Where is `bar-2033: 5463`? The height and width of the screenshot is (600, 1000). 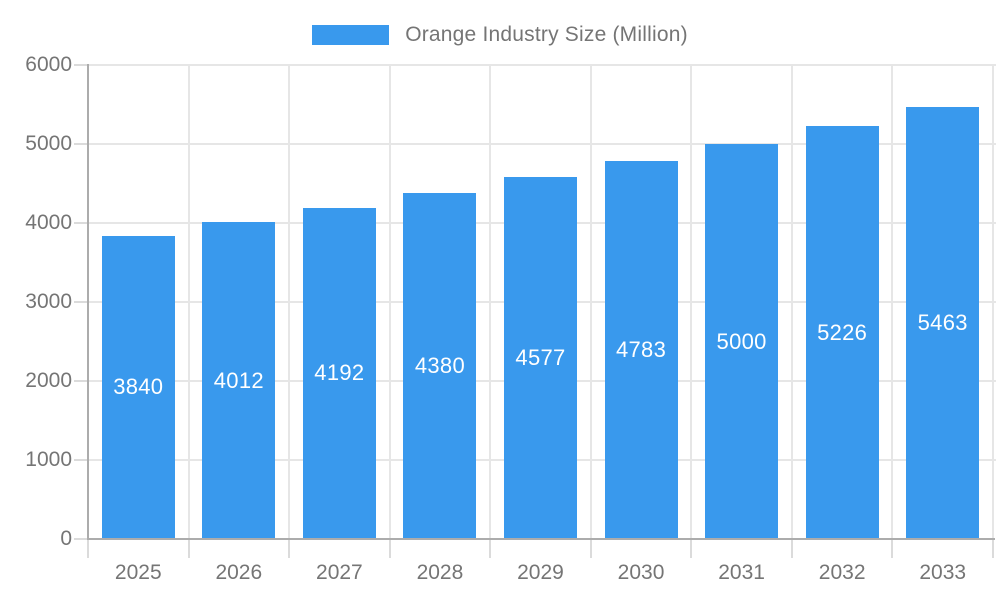 bar-2033: 5463 is located at coordinates (943, 323).